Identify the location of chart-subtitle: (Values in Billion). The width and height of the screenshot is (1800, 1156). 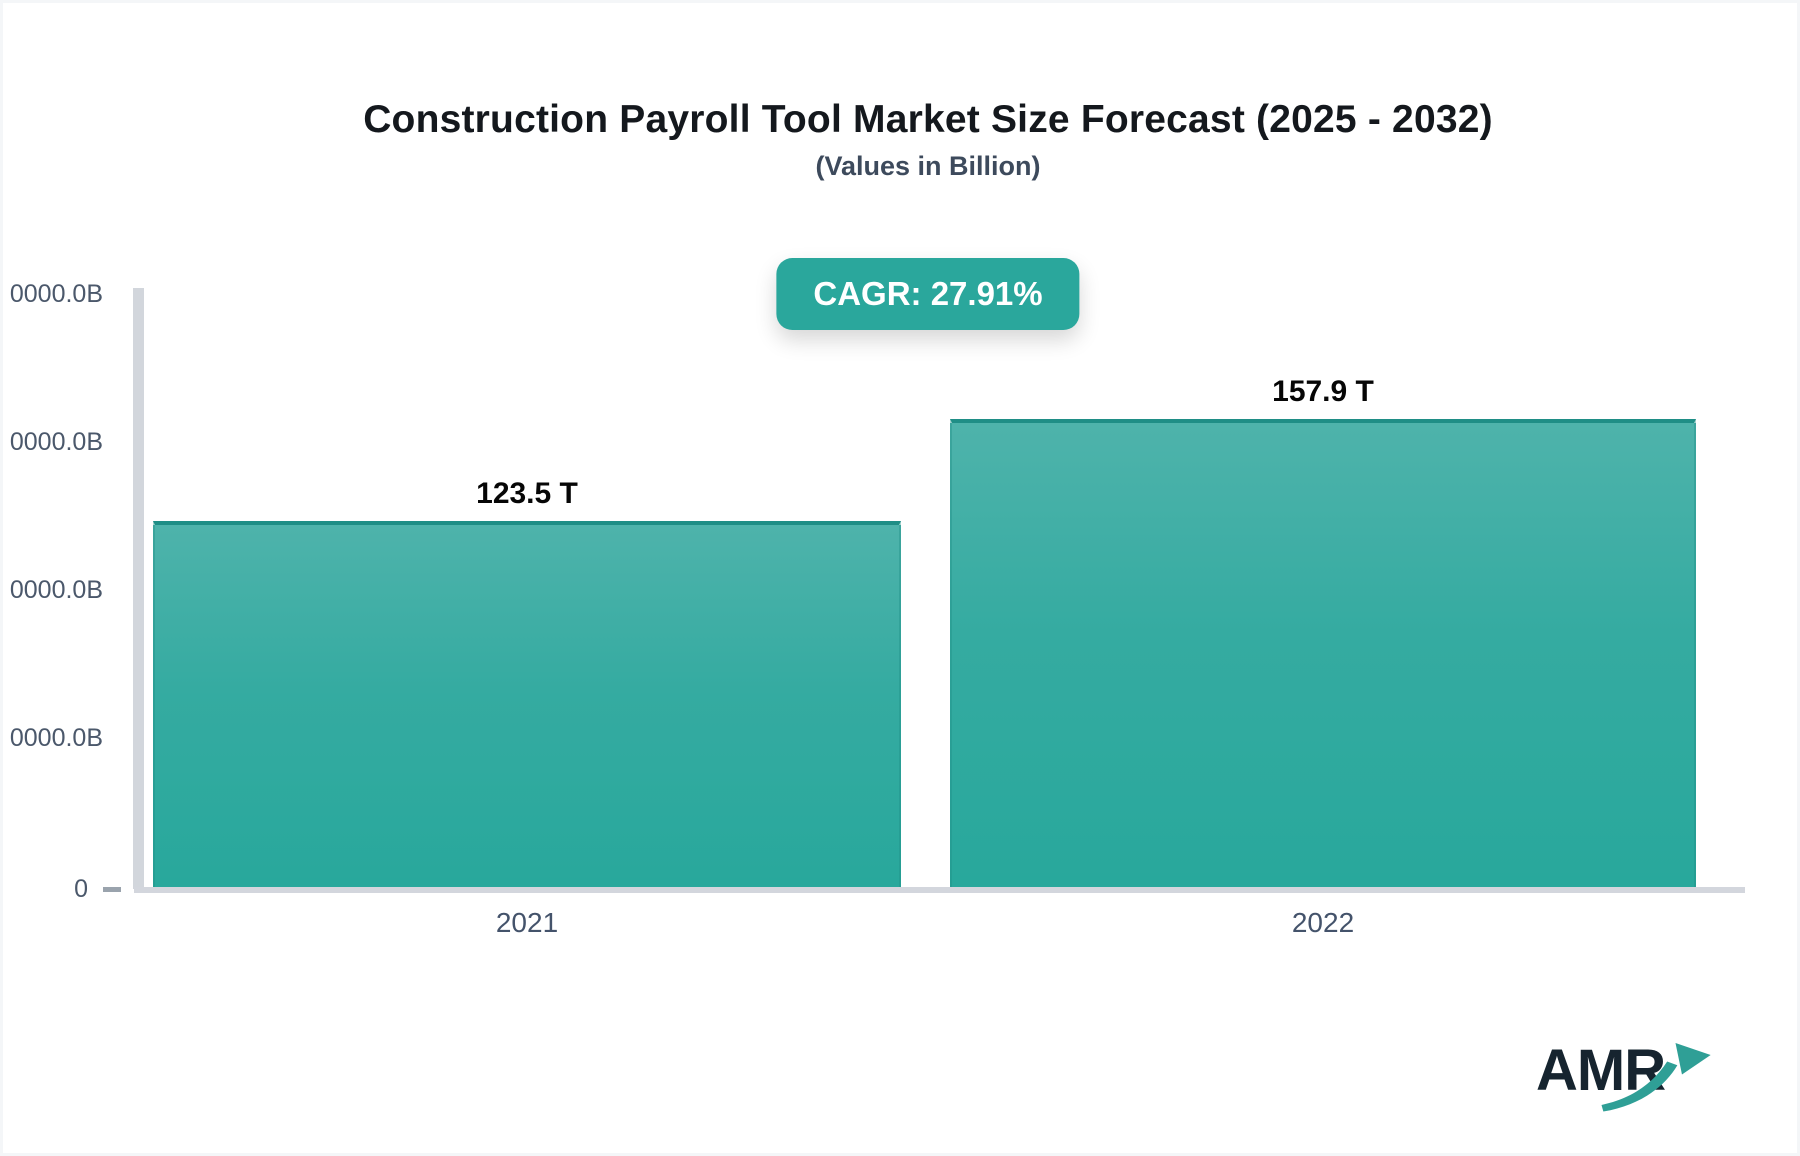
(928, 166).